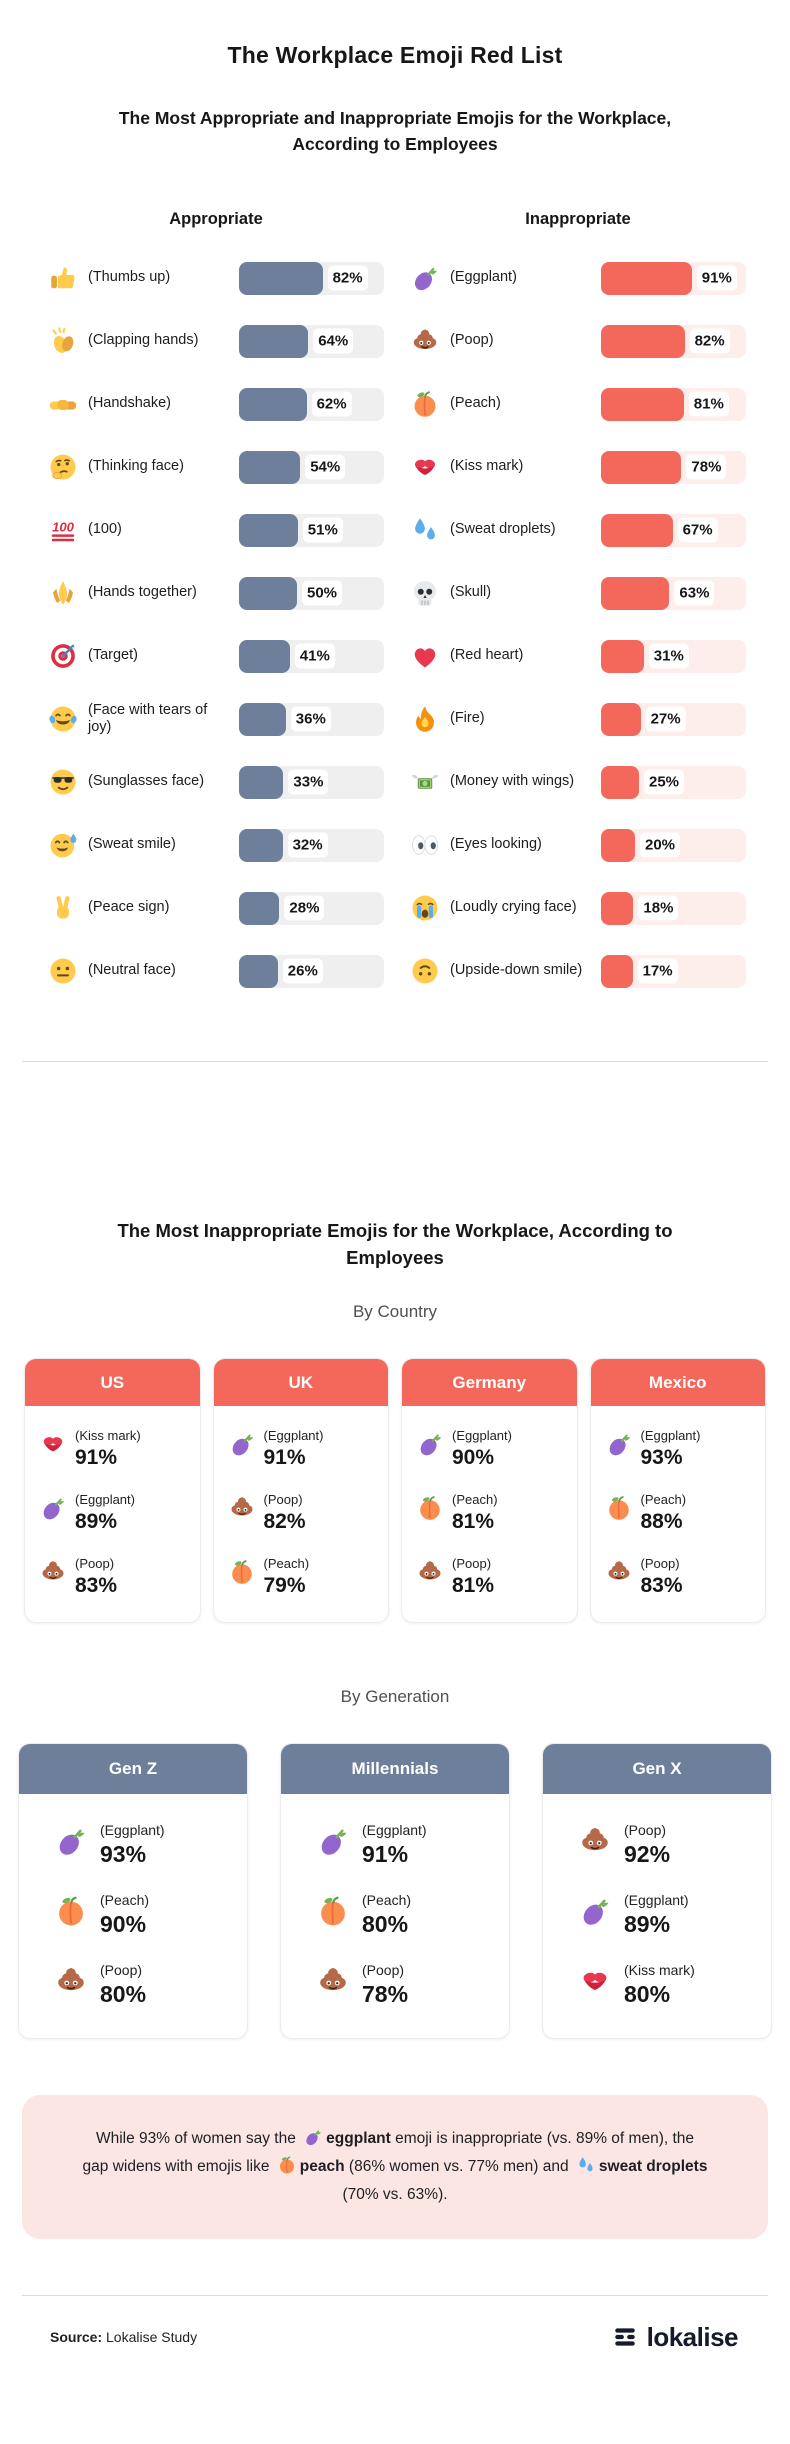 This screenshot has width=790, height=2444. What do you see at coordinates (292, 467) in the screenshot?
I see `bar-fill: 54%` at bounding box center [292, 467].